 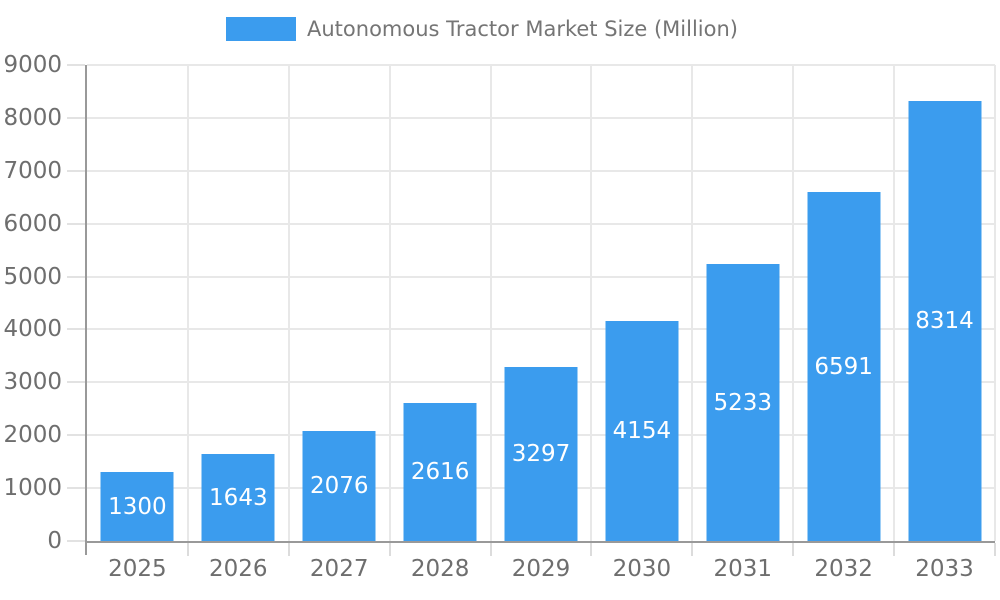 I want to click on bar-2027: 2076, so click(x=339, y=486).